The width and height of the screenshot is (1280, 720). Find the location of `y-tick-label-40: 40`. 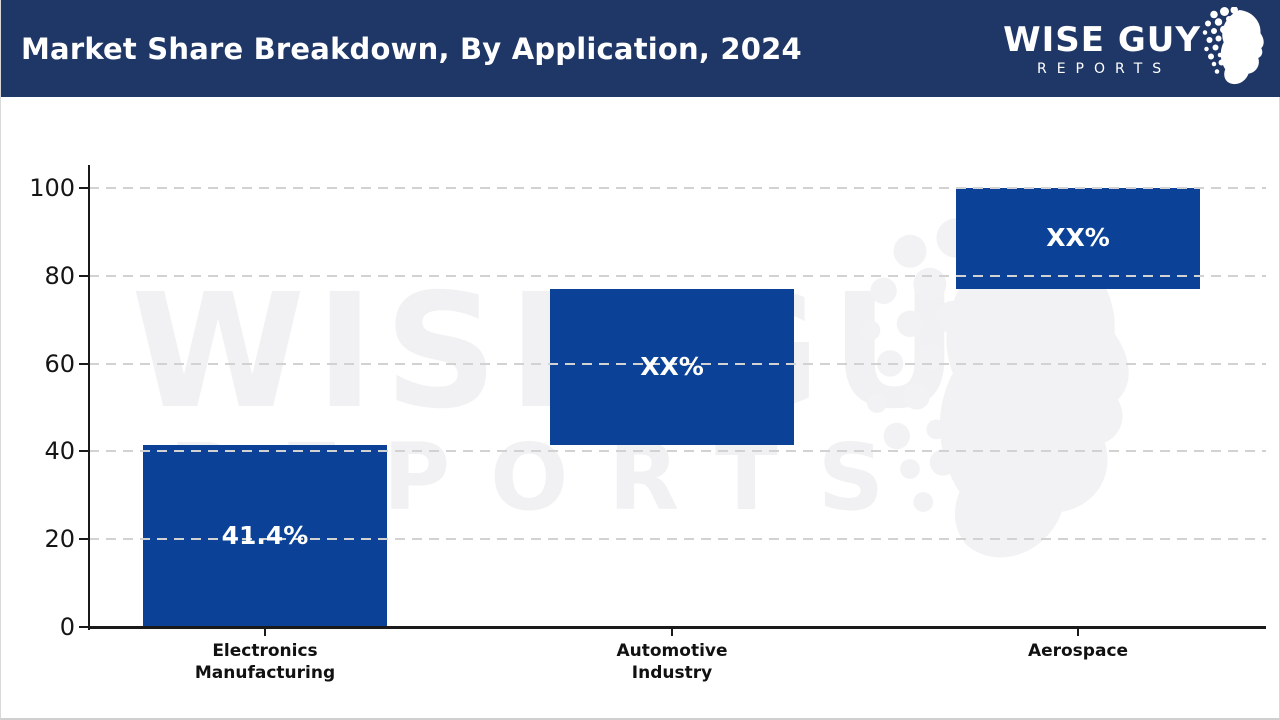

y-tick-label-40: 40 is located at coordinates (59, 451).